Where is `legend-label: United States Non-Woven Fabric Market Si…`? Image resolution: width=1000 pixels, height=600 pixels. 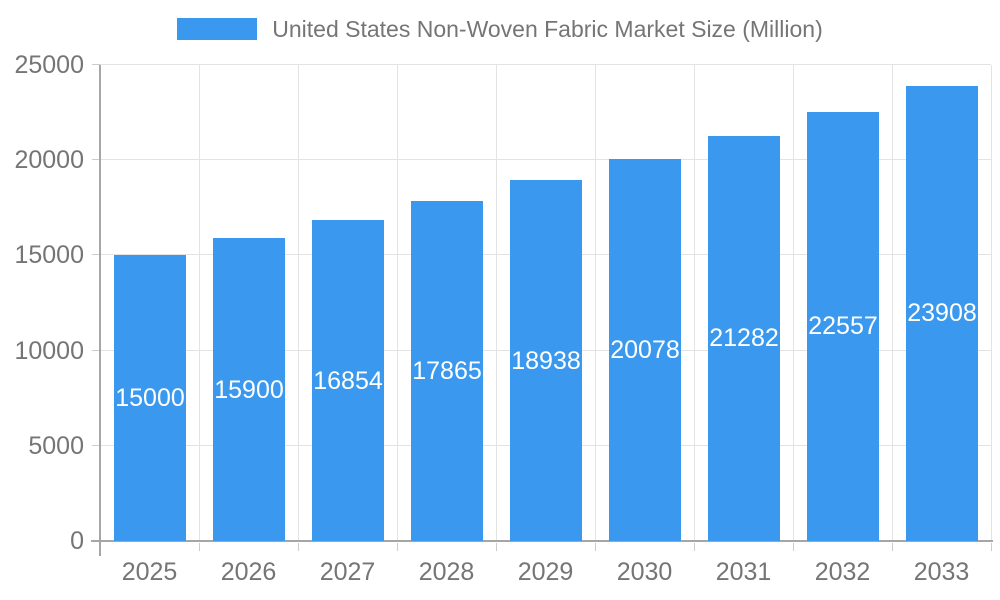 legend-label: United States Non-Woven Fabric Market Si… is located at coordinates (547, 28).